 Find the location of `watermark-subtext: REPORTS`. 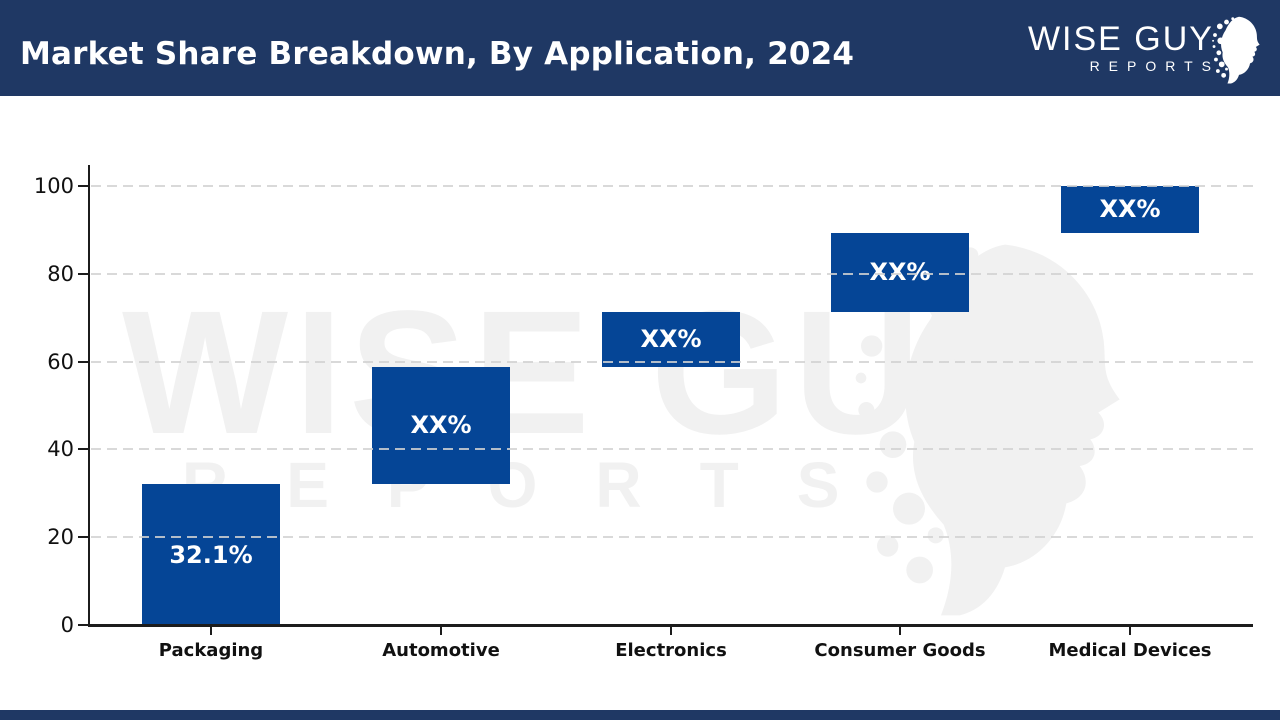

watermark-subtext: REPORTS is located at coordinates (540, 485).